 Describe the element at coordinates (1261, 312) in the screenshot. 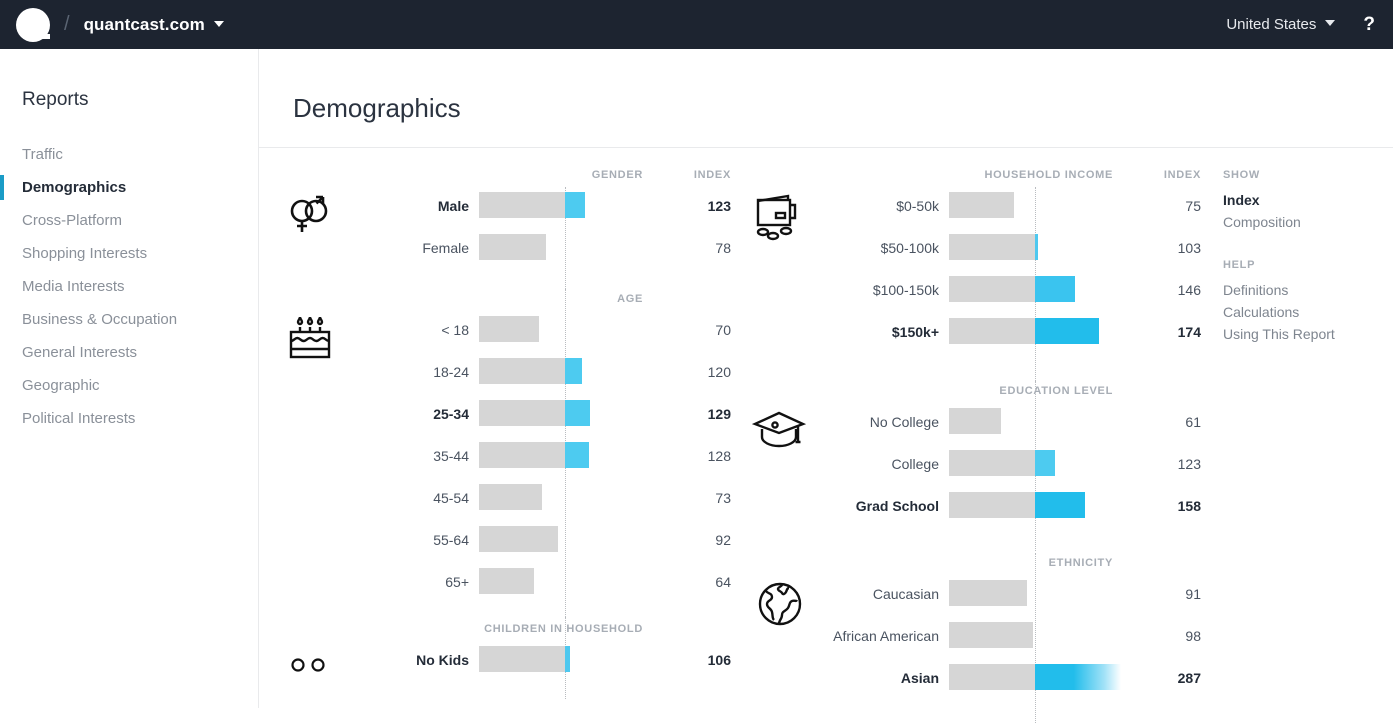

I see `help-link-calculations: Calculations` at that location.